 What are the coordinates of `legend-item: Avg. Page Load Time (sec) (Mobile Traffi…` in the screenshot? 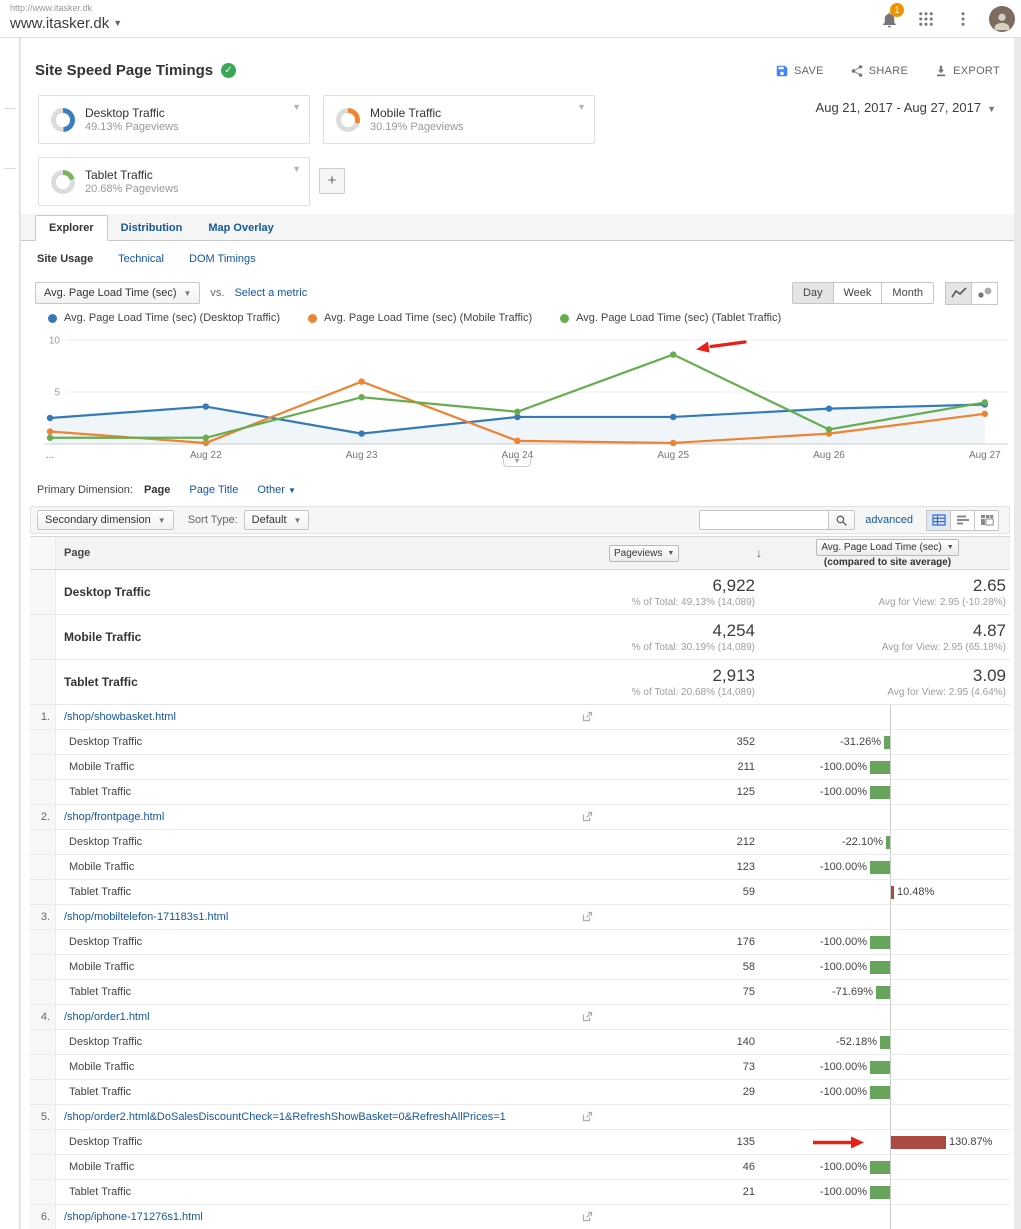 It's located at (420, 318).